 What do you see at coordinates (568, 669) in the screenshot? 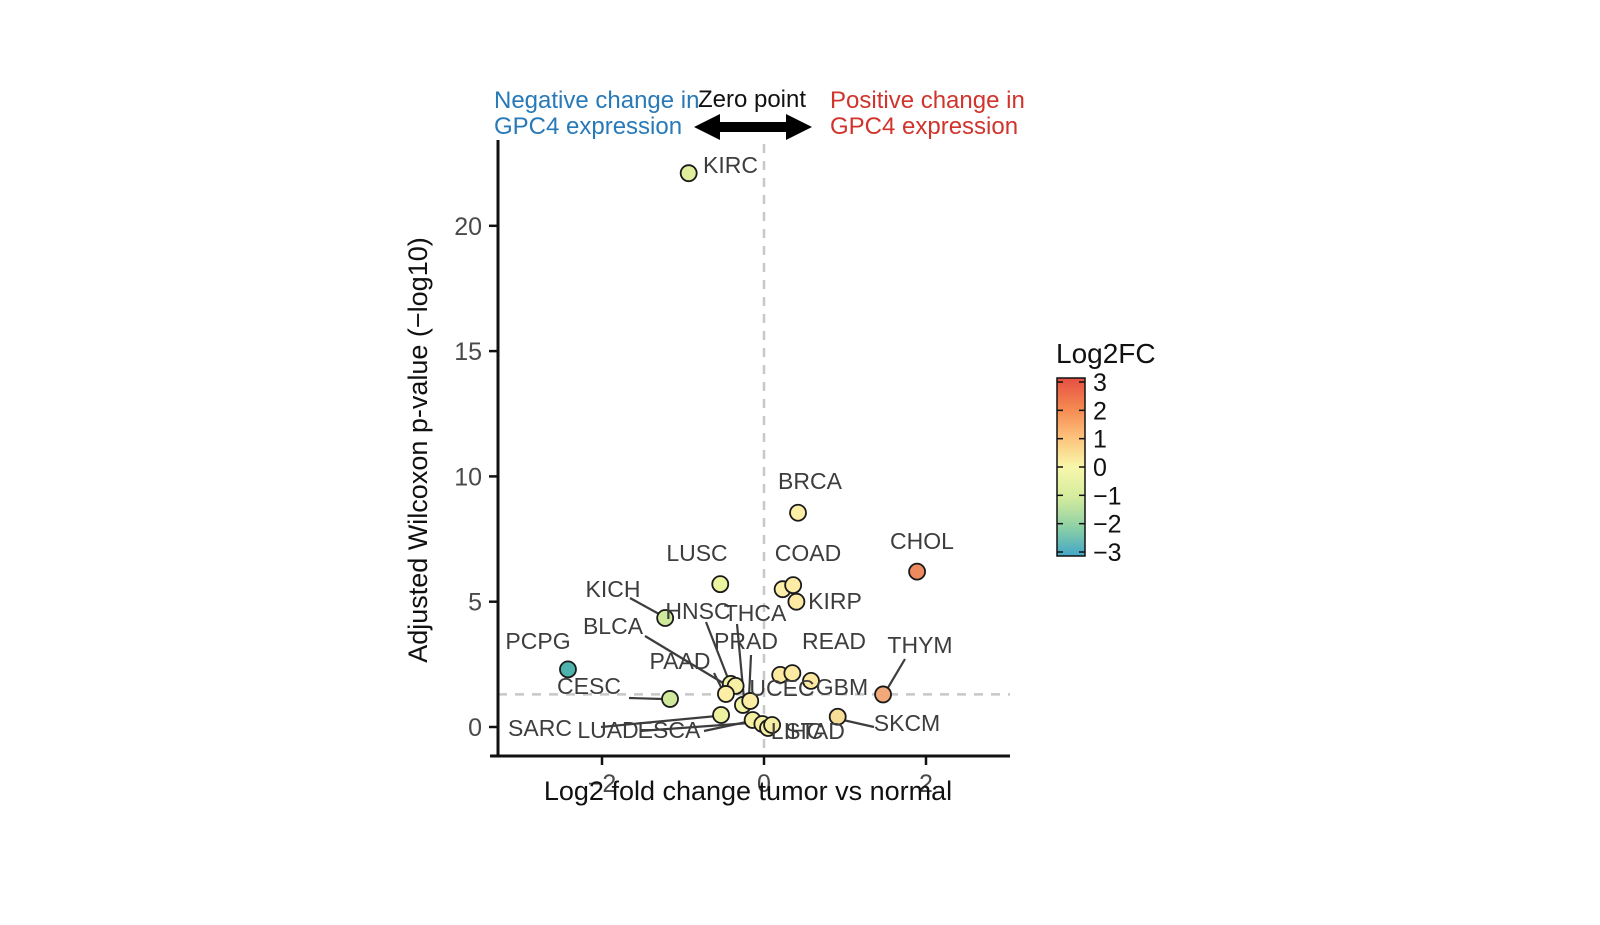
I see `data-point-pcpg` at bounding box center [568, 669].